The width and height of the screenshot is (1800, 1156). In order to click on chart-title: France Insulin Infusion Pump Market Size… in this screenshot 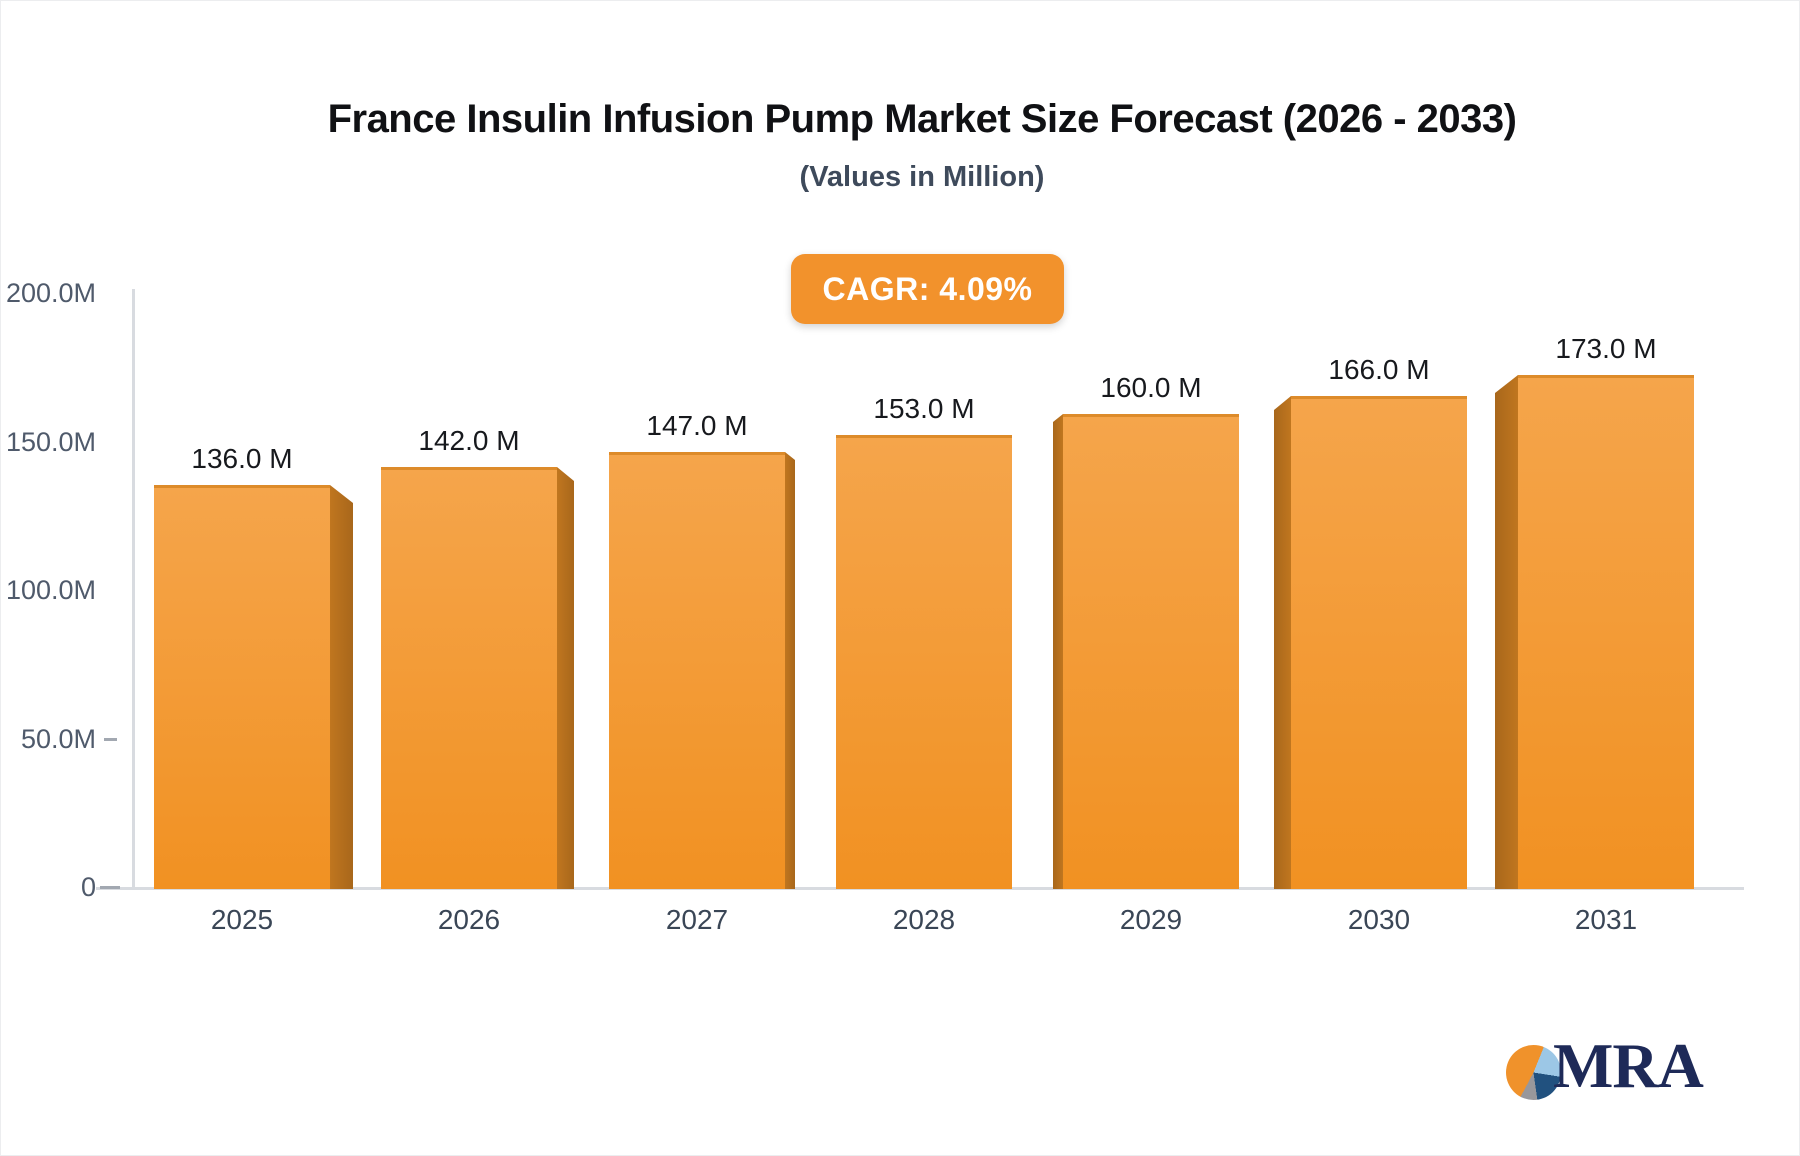, I will do `click(922, 119)`.